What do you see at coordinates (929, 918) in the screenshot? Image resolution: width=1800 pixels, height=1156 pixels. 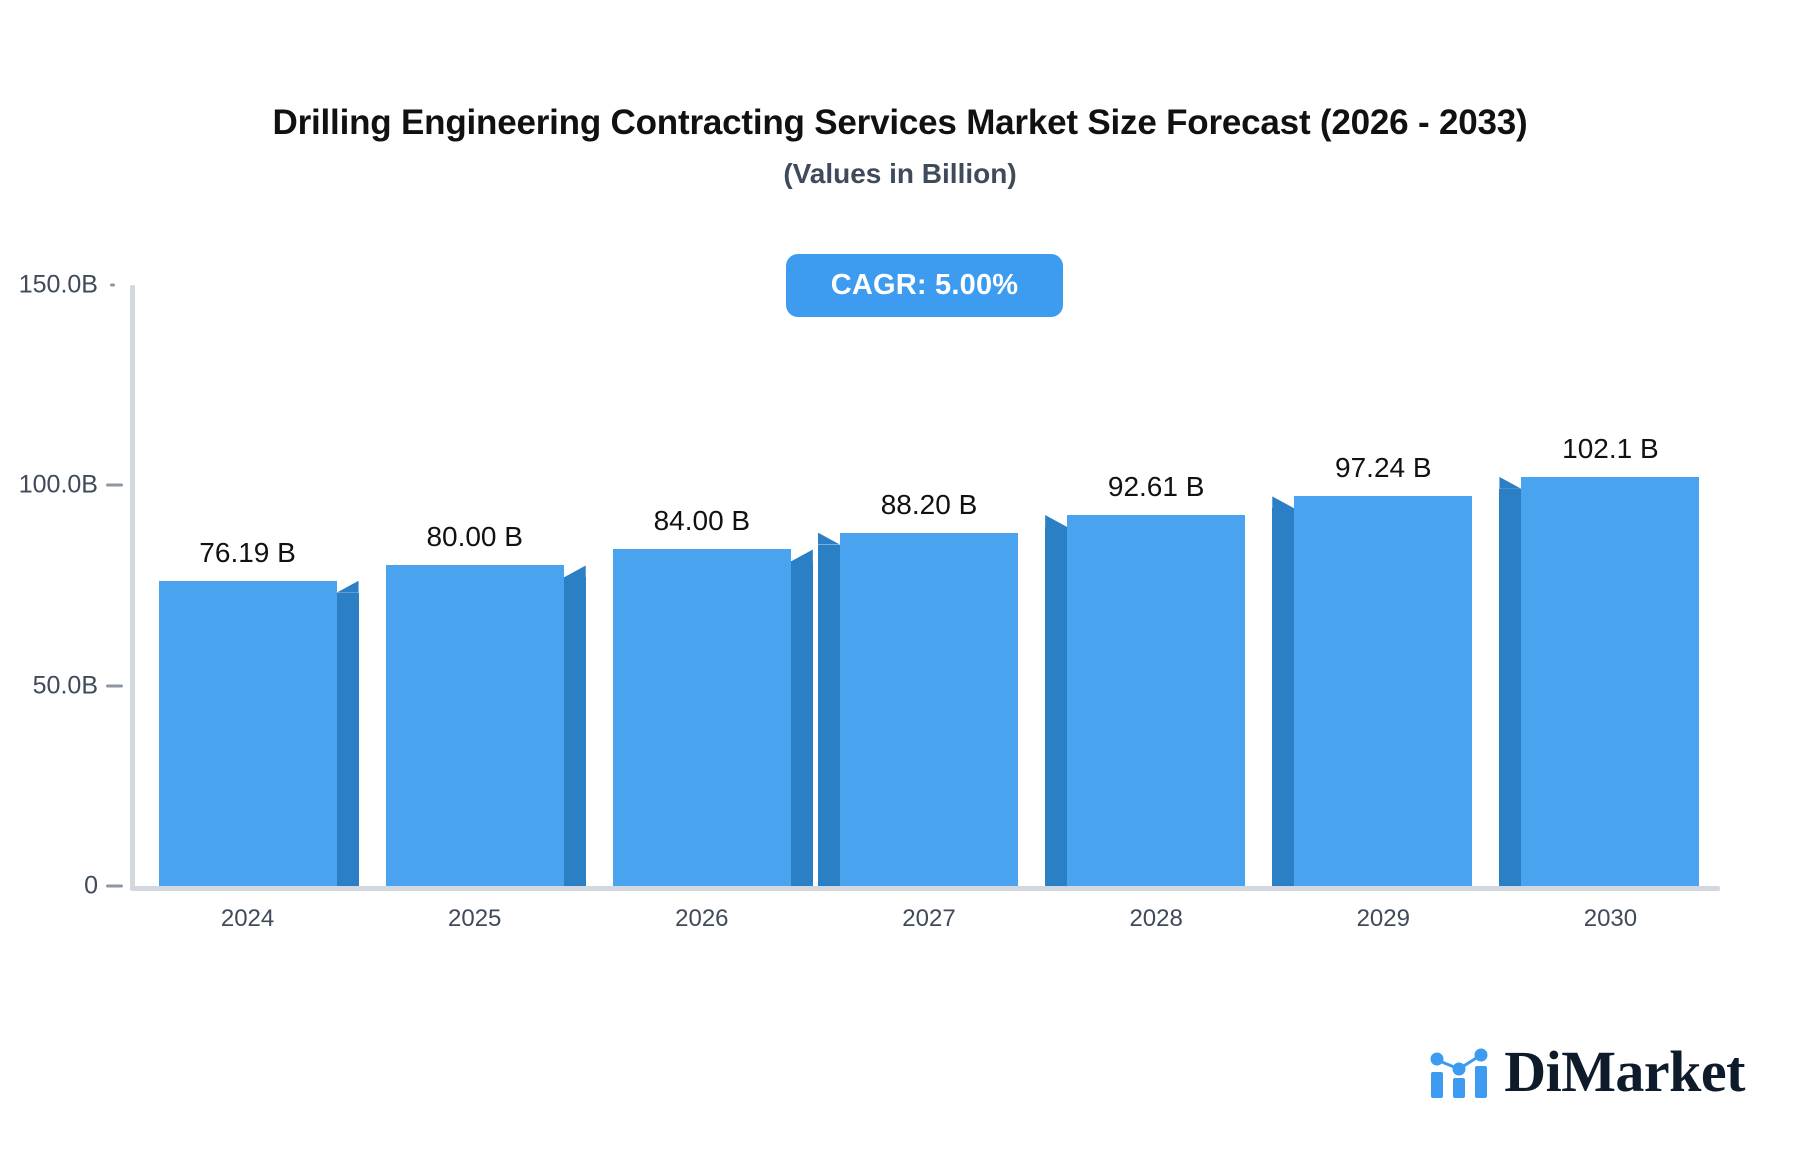 I see `x-axis-tick-label: 2027` at bounding box center [929, 918].